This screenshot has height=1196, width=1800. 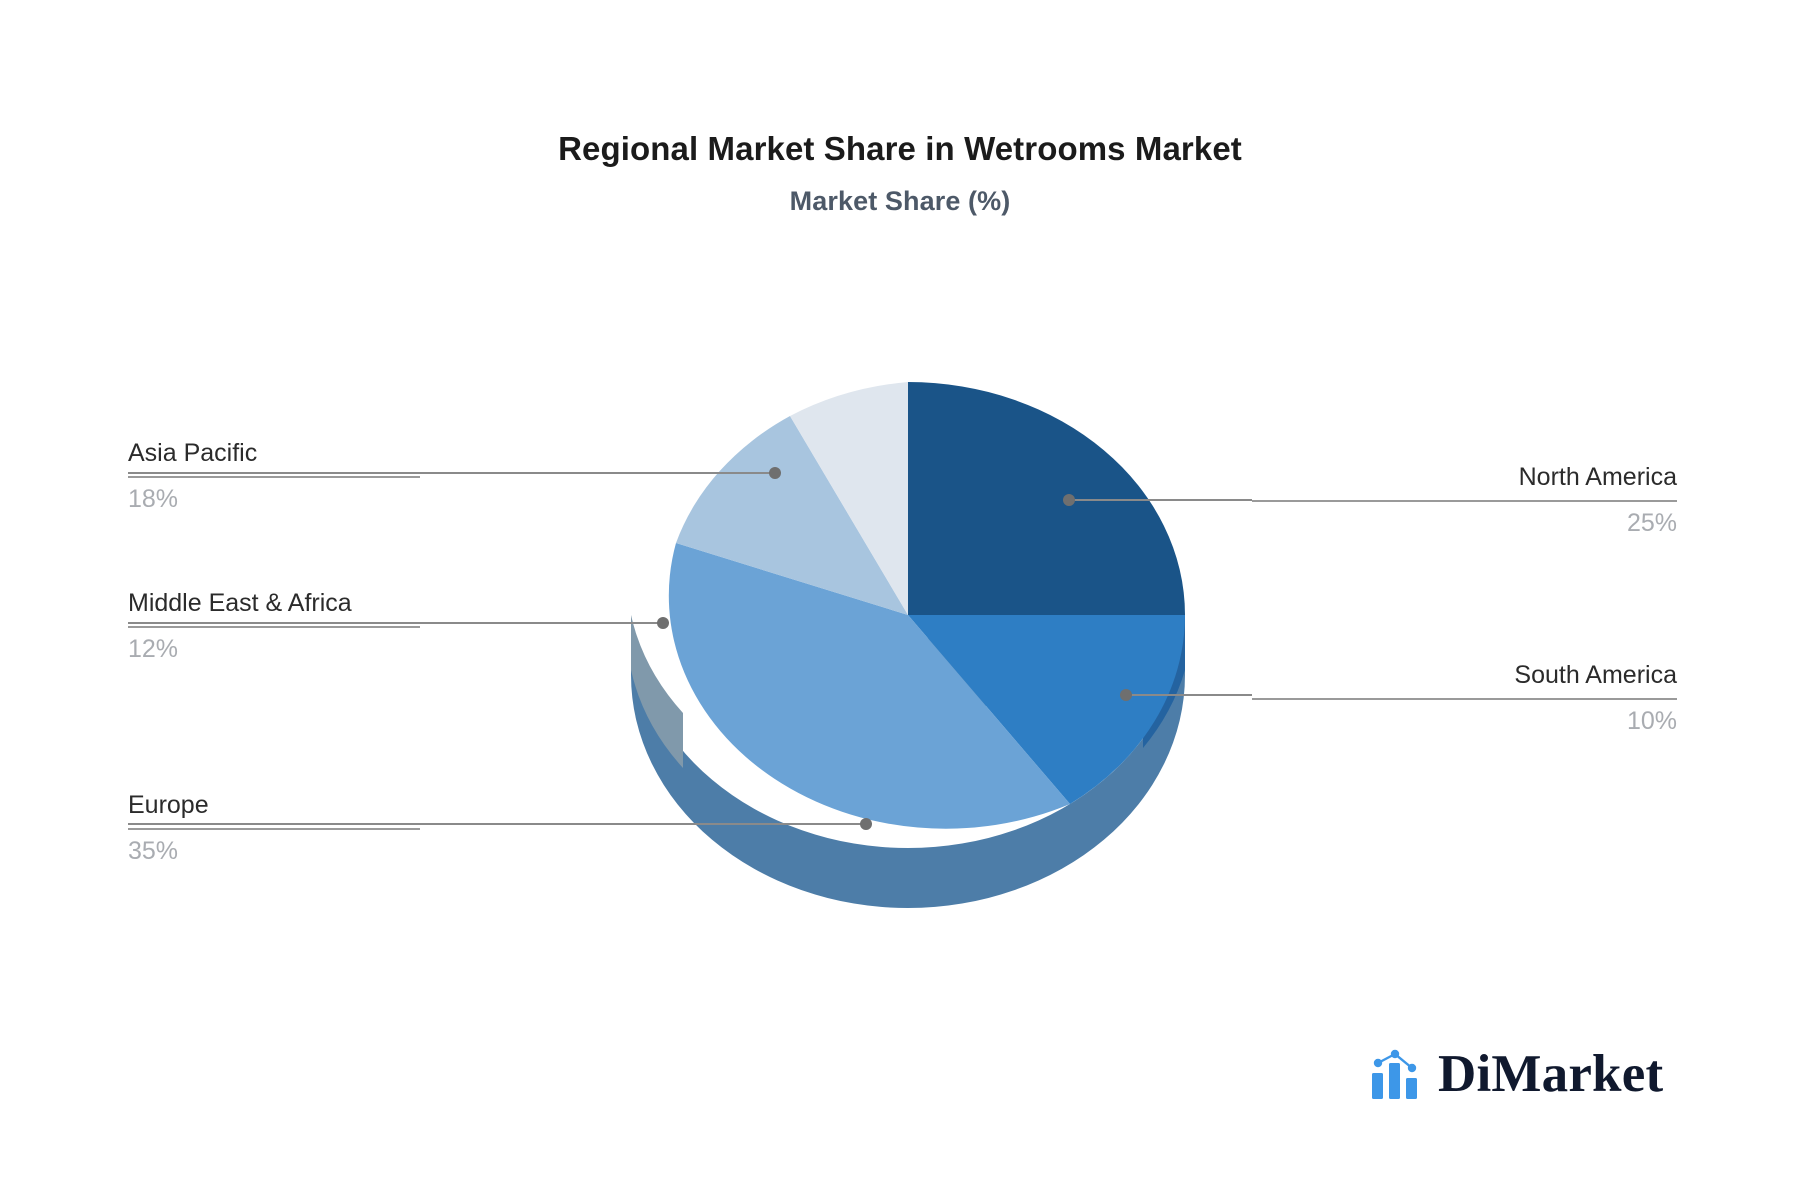 What do you see at coordinates (168, 805) in the screenshot?
I see `callout-label-europe: Europe` at bounding box center [168, 805].